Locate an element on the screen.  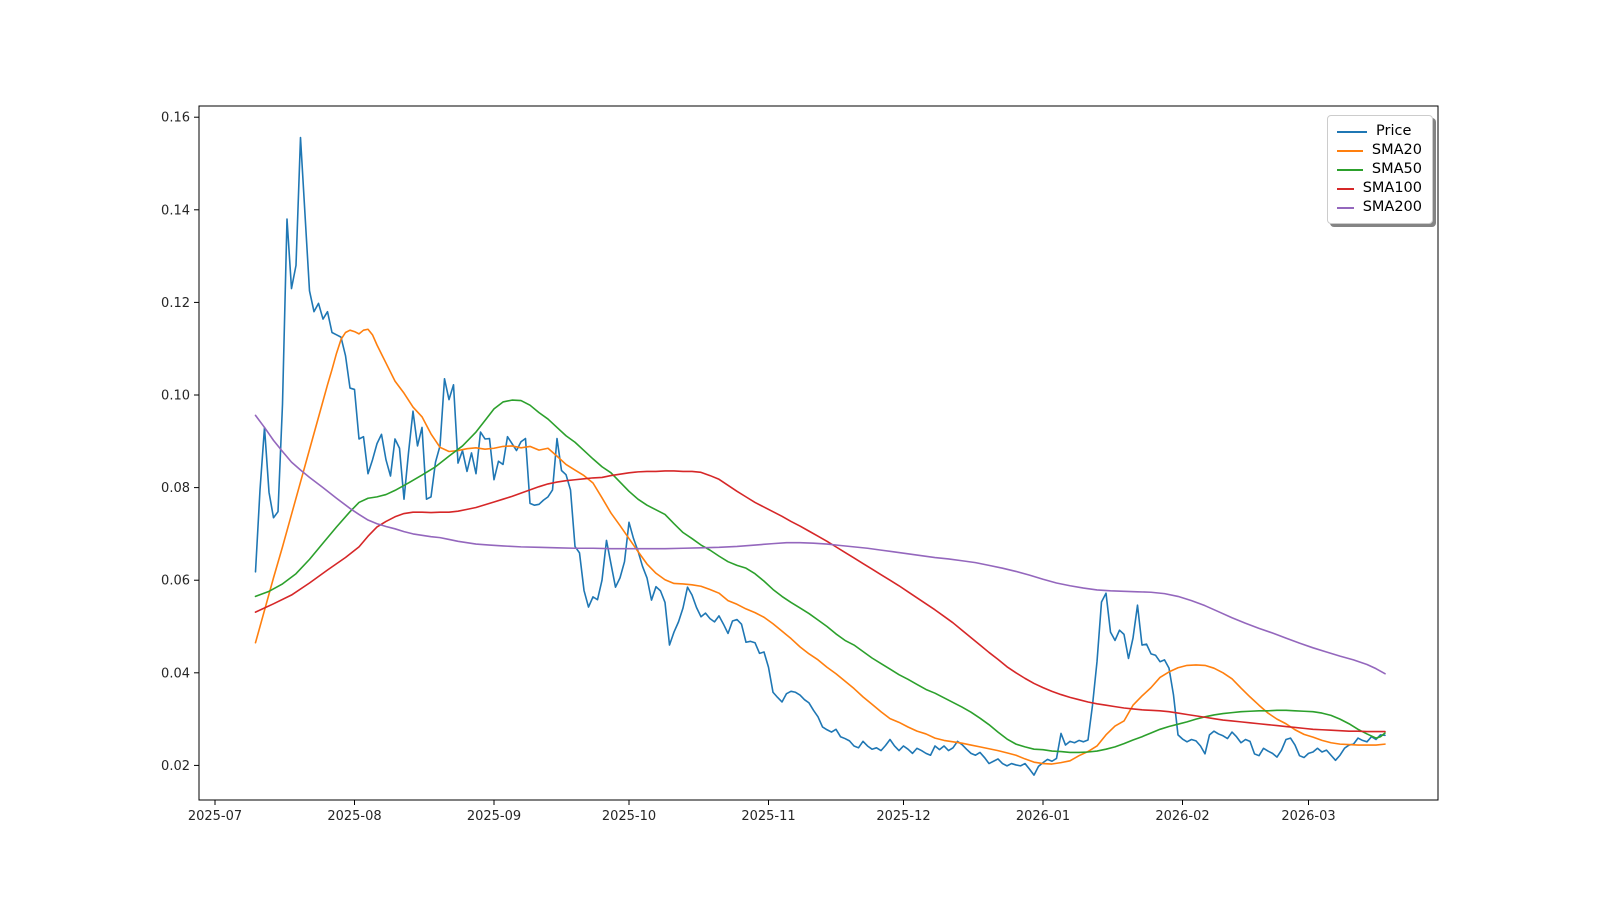
x-tick-label: 2026-03 is located at coordinates (1308, 816).